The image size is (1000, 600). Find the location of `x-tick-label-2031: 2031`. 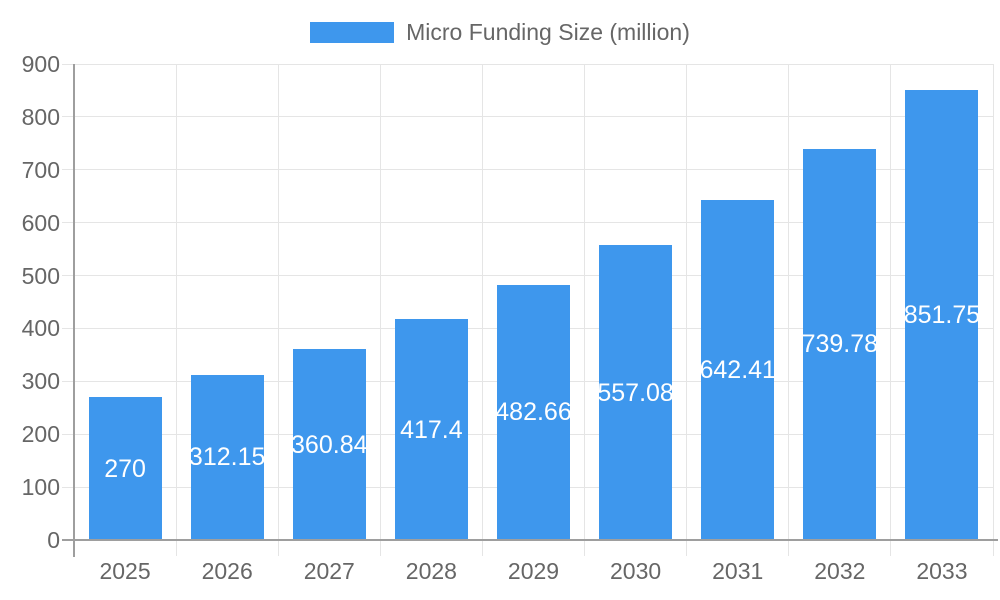

x-tick-label-2031: 2031 is located at coordinates (738, 571).